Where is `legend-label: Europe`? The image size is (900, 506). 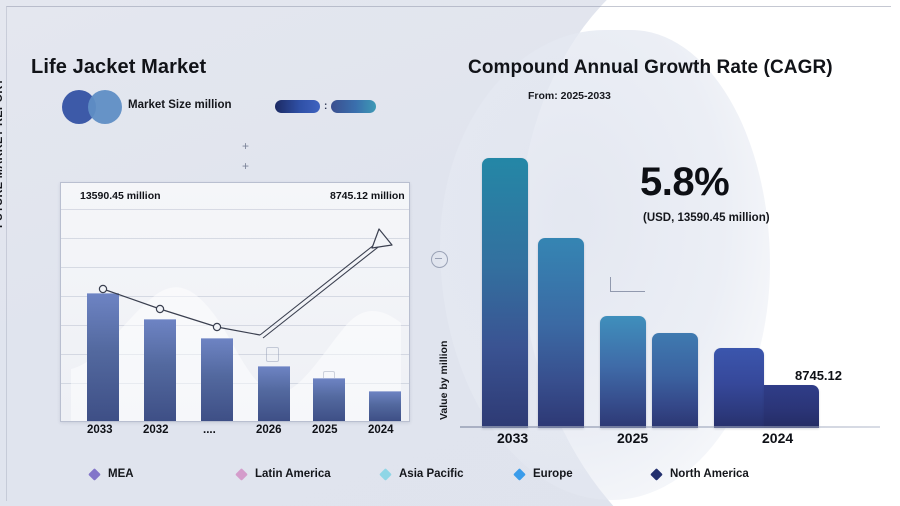
legend-label: Europe is located at coordinates (553, 474).